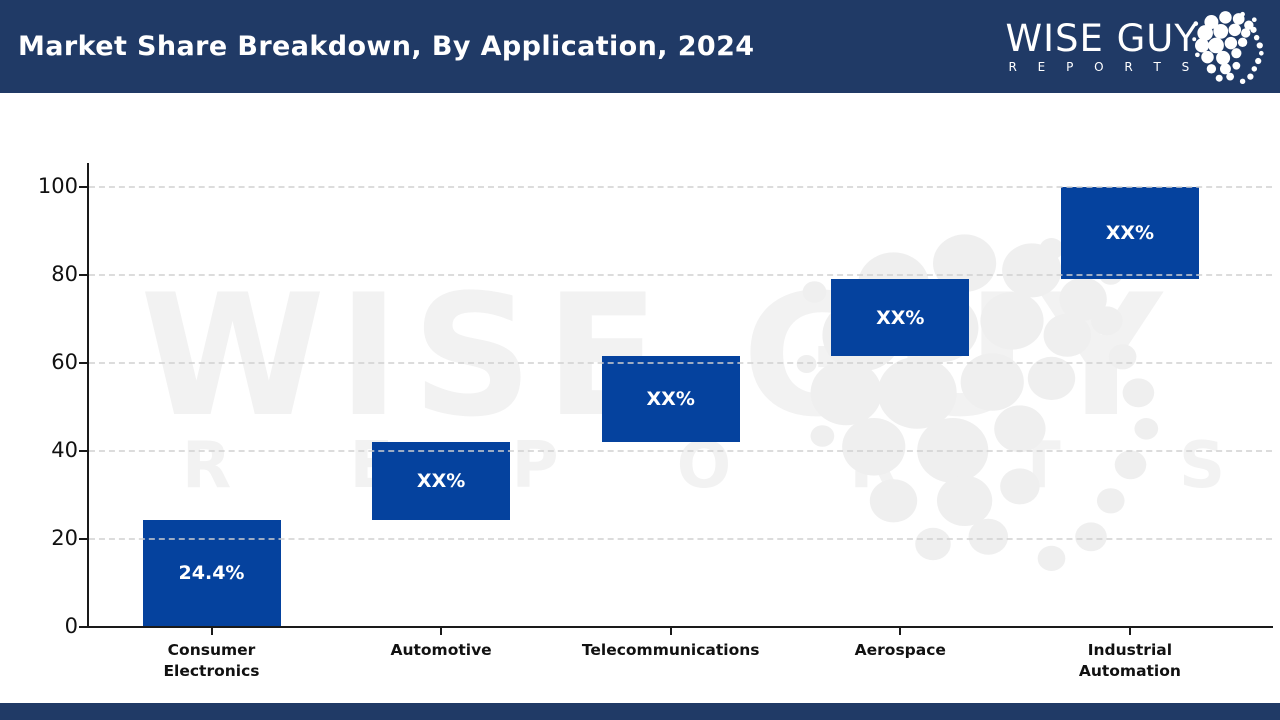  I want to click on wiseguy-logo: WISE GUY R E P O R T S, so click(1136, 47).